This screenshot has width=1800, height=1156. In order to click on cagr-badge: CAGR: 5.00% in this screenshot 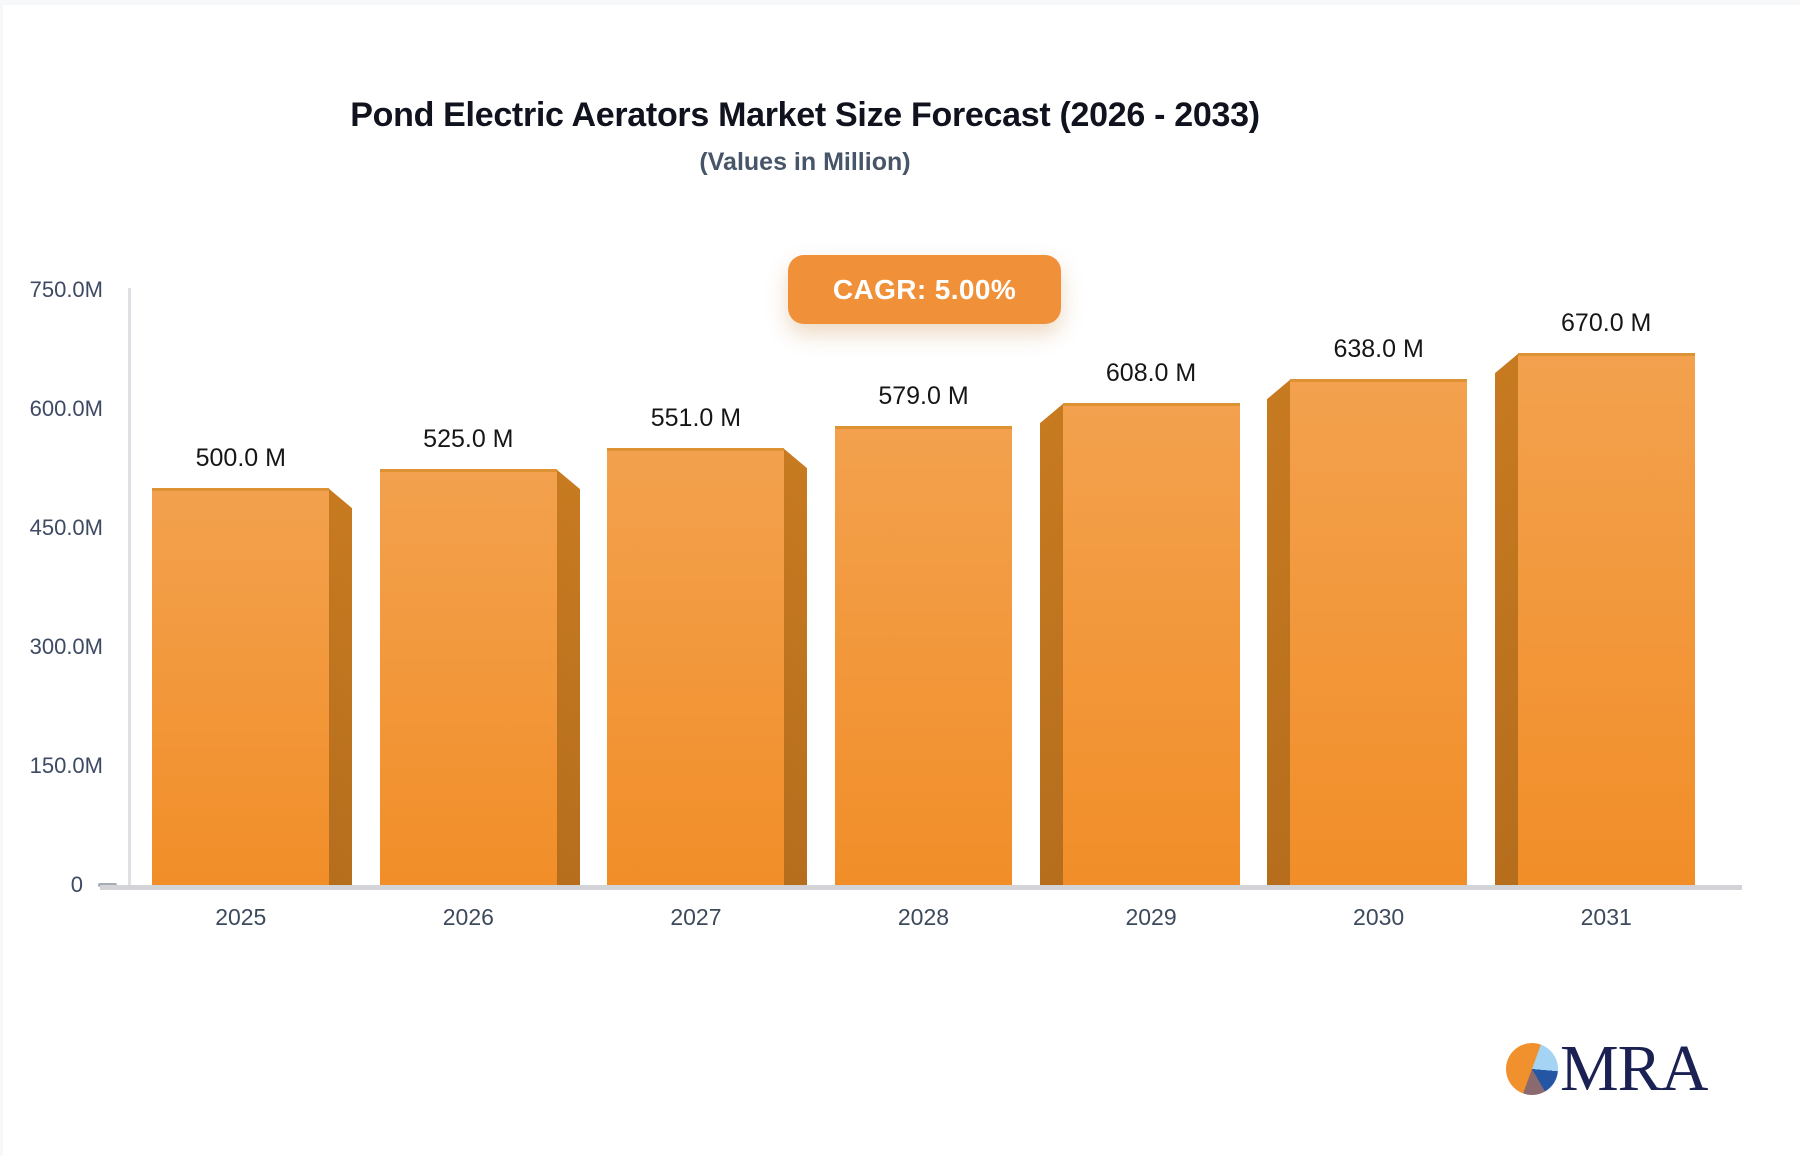, I will do `click(924, 289)`.